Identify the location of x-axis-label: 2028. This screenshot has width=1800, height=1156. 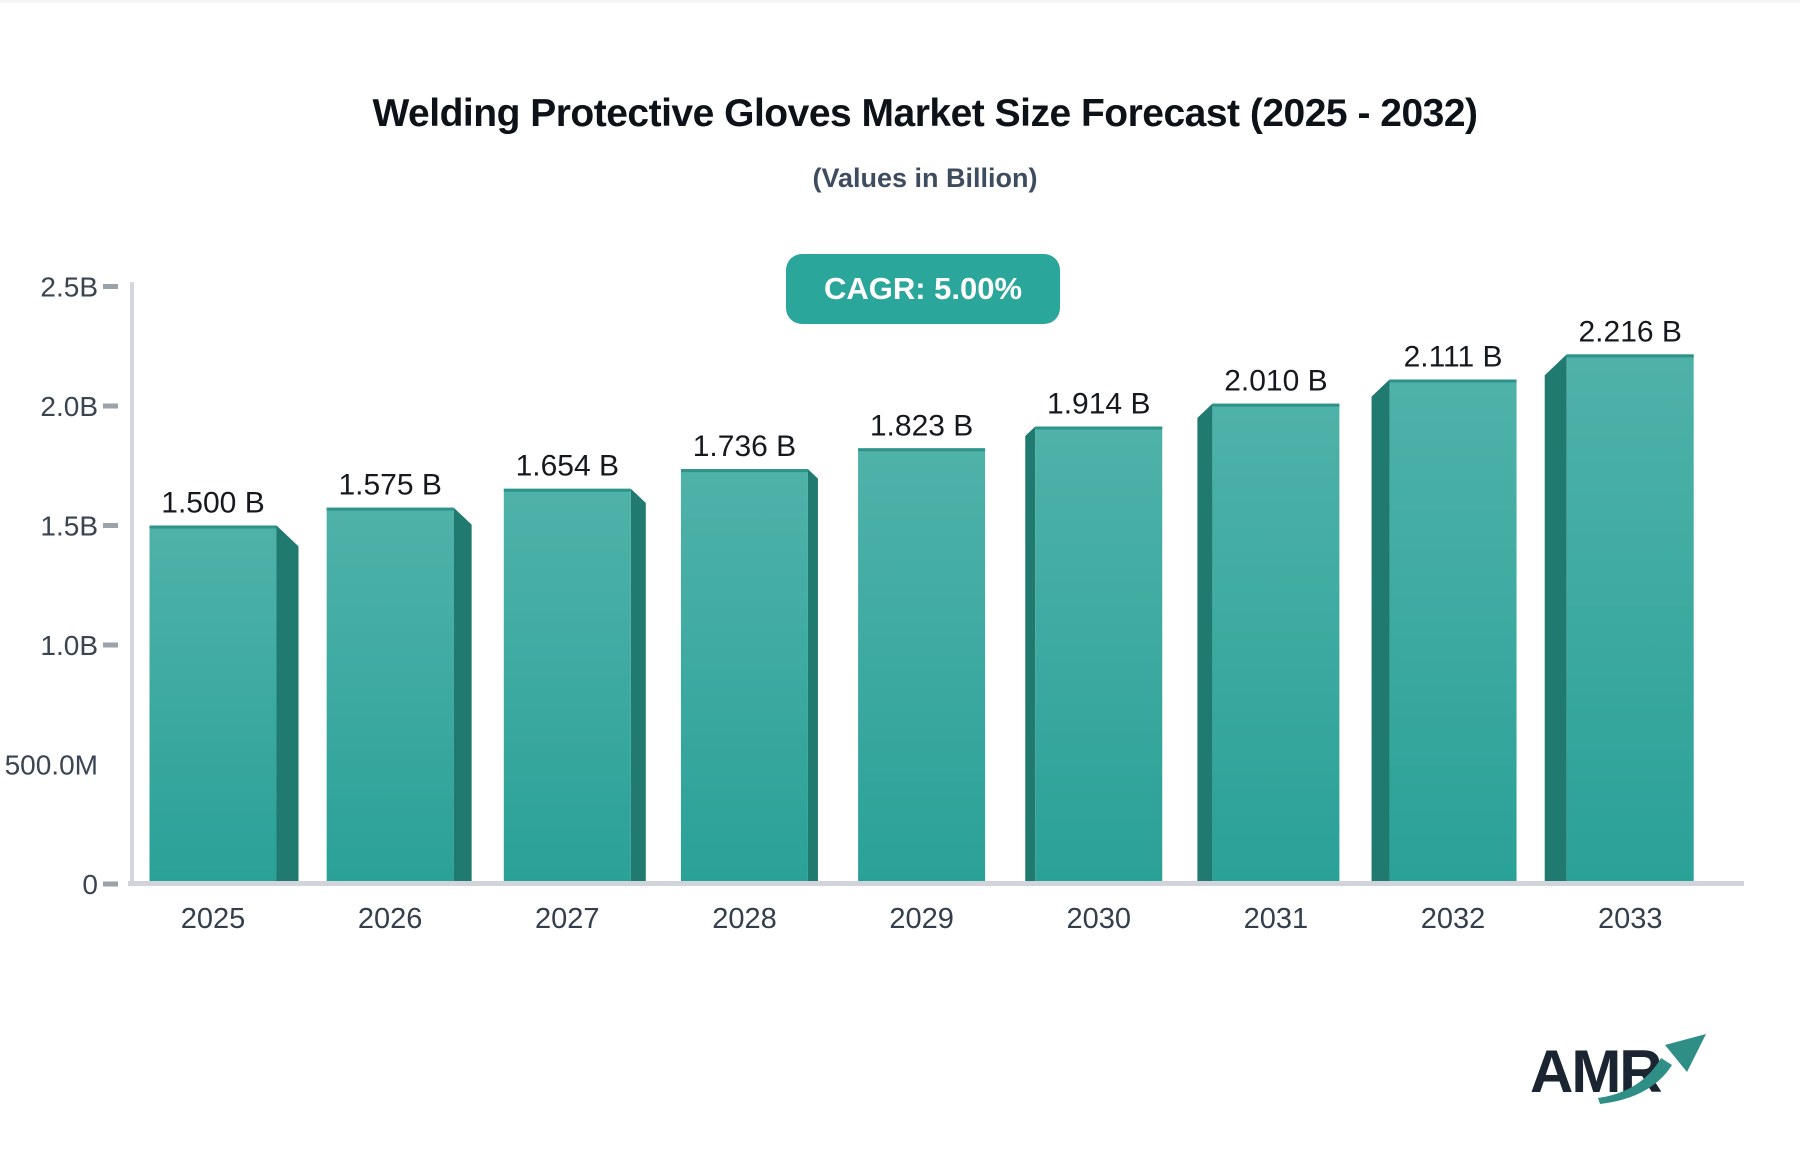
(744, 919).